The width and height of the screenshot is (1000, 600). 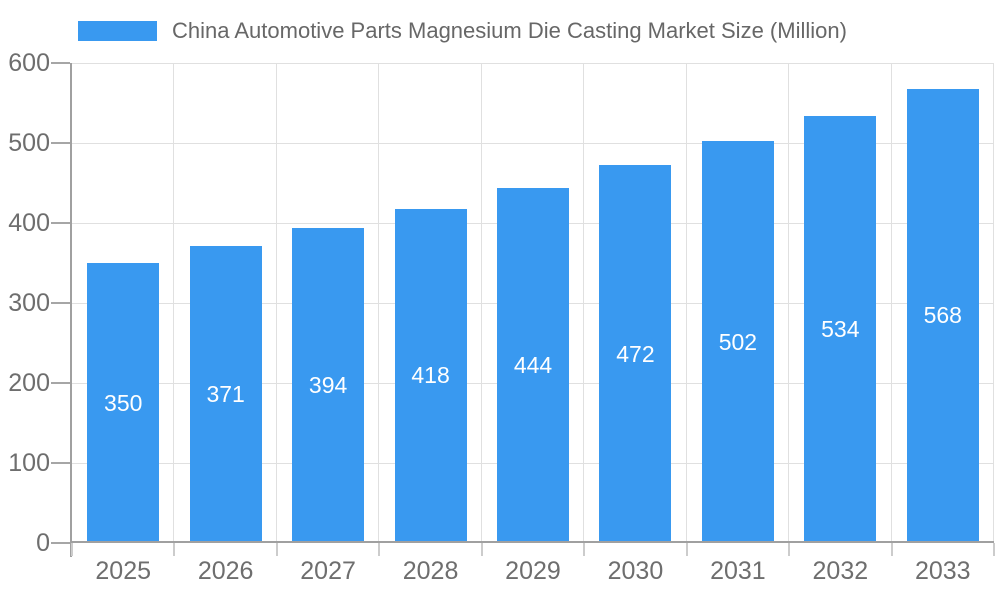 What do you see at coordinates (123, 571) in the screenshot?
I see `x-tick-label: 2025` at bounding box center [123, 571].